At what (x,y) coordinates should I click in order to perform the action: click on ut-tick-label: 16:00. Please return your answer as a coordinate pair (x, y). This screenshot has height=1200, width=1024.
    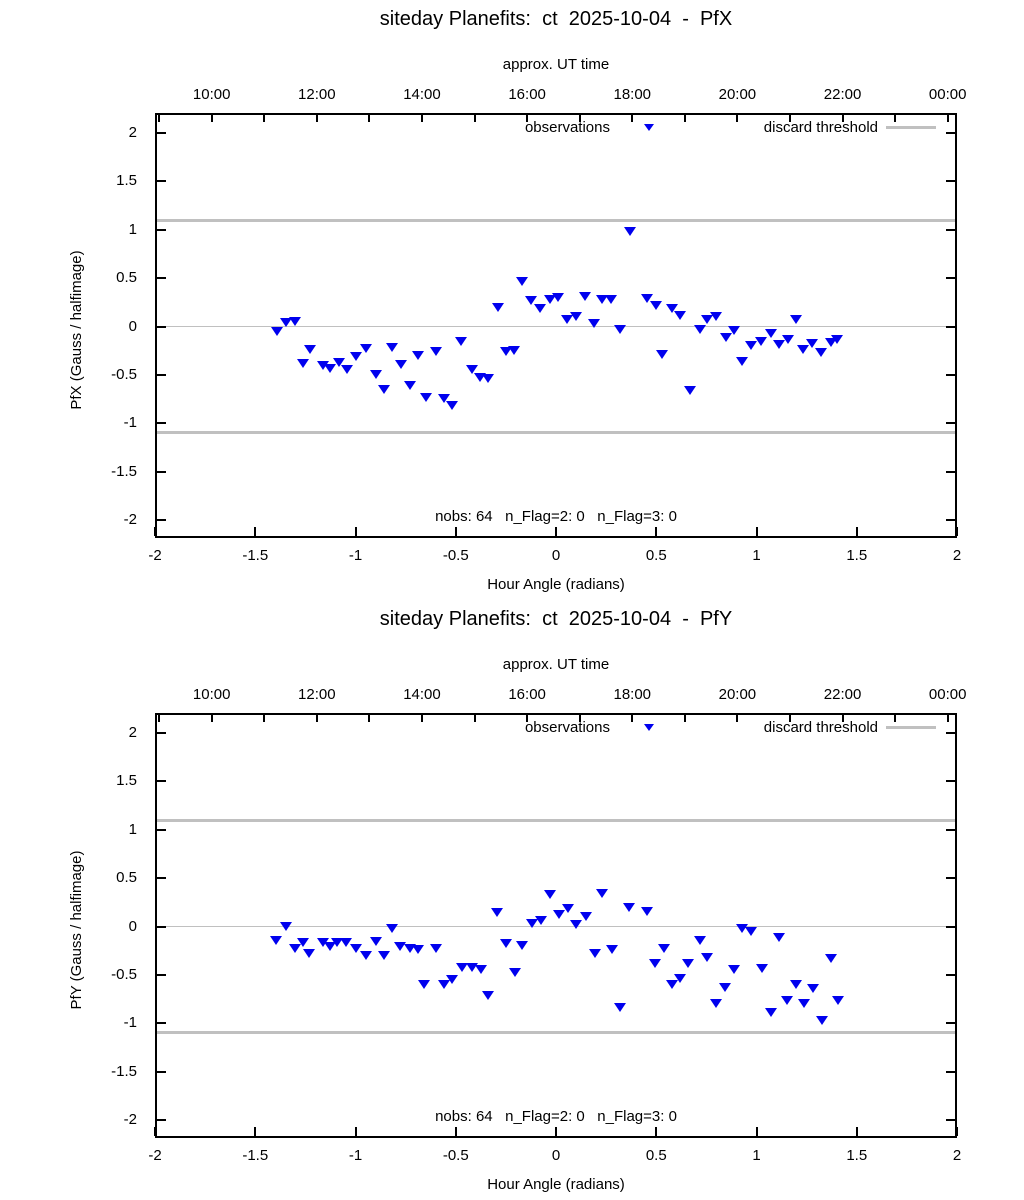
    Looking at the image, I should click on (527, 694).